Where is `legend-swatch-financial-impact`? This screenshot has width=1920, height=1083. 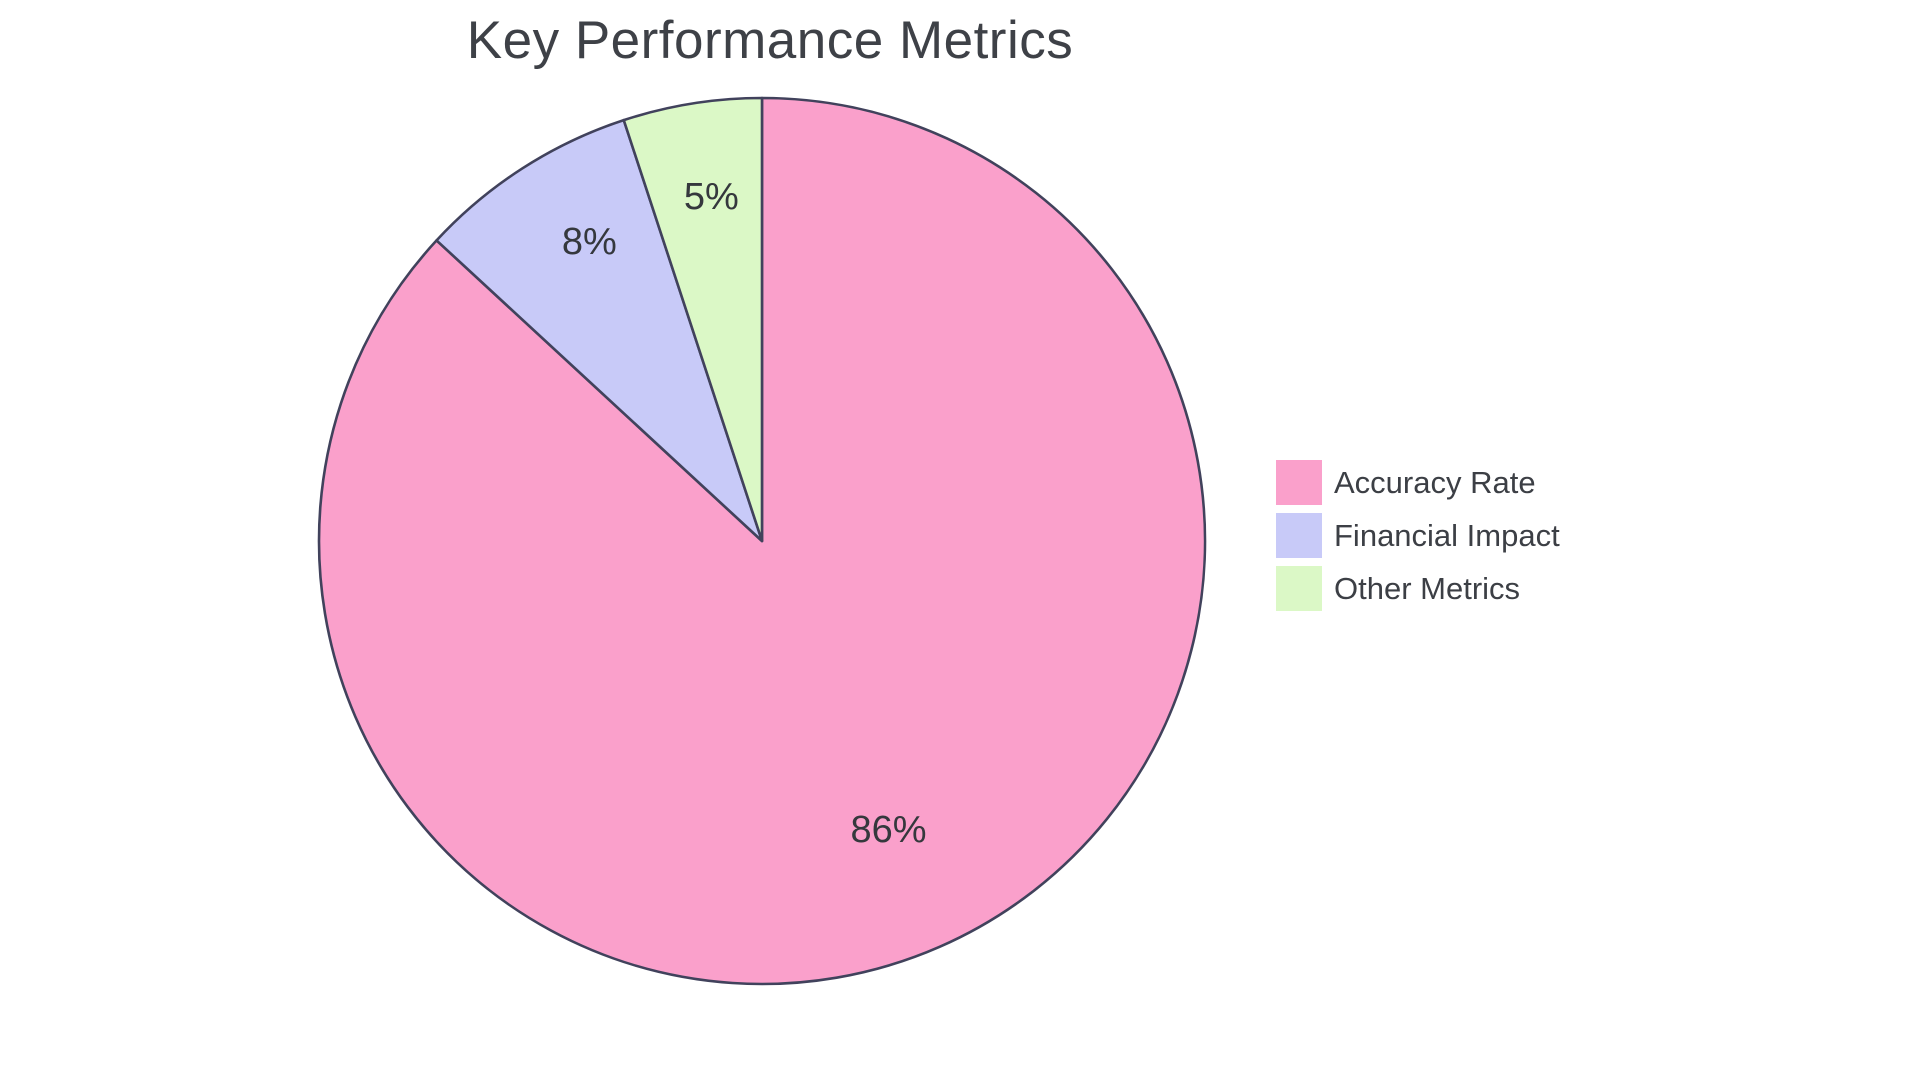
legend-swatch-financial-impact is located at coordinates (1299, 535).